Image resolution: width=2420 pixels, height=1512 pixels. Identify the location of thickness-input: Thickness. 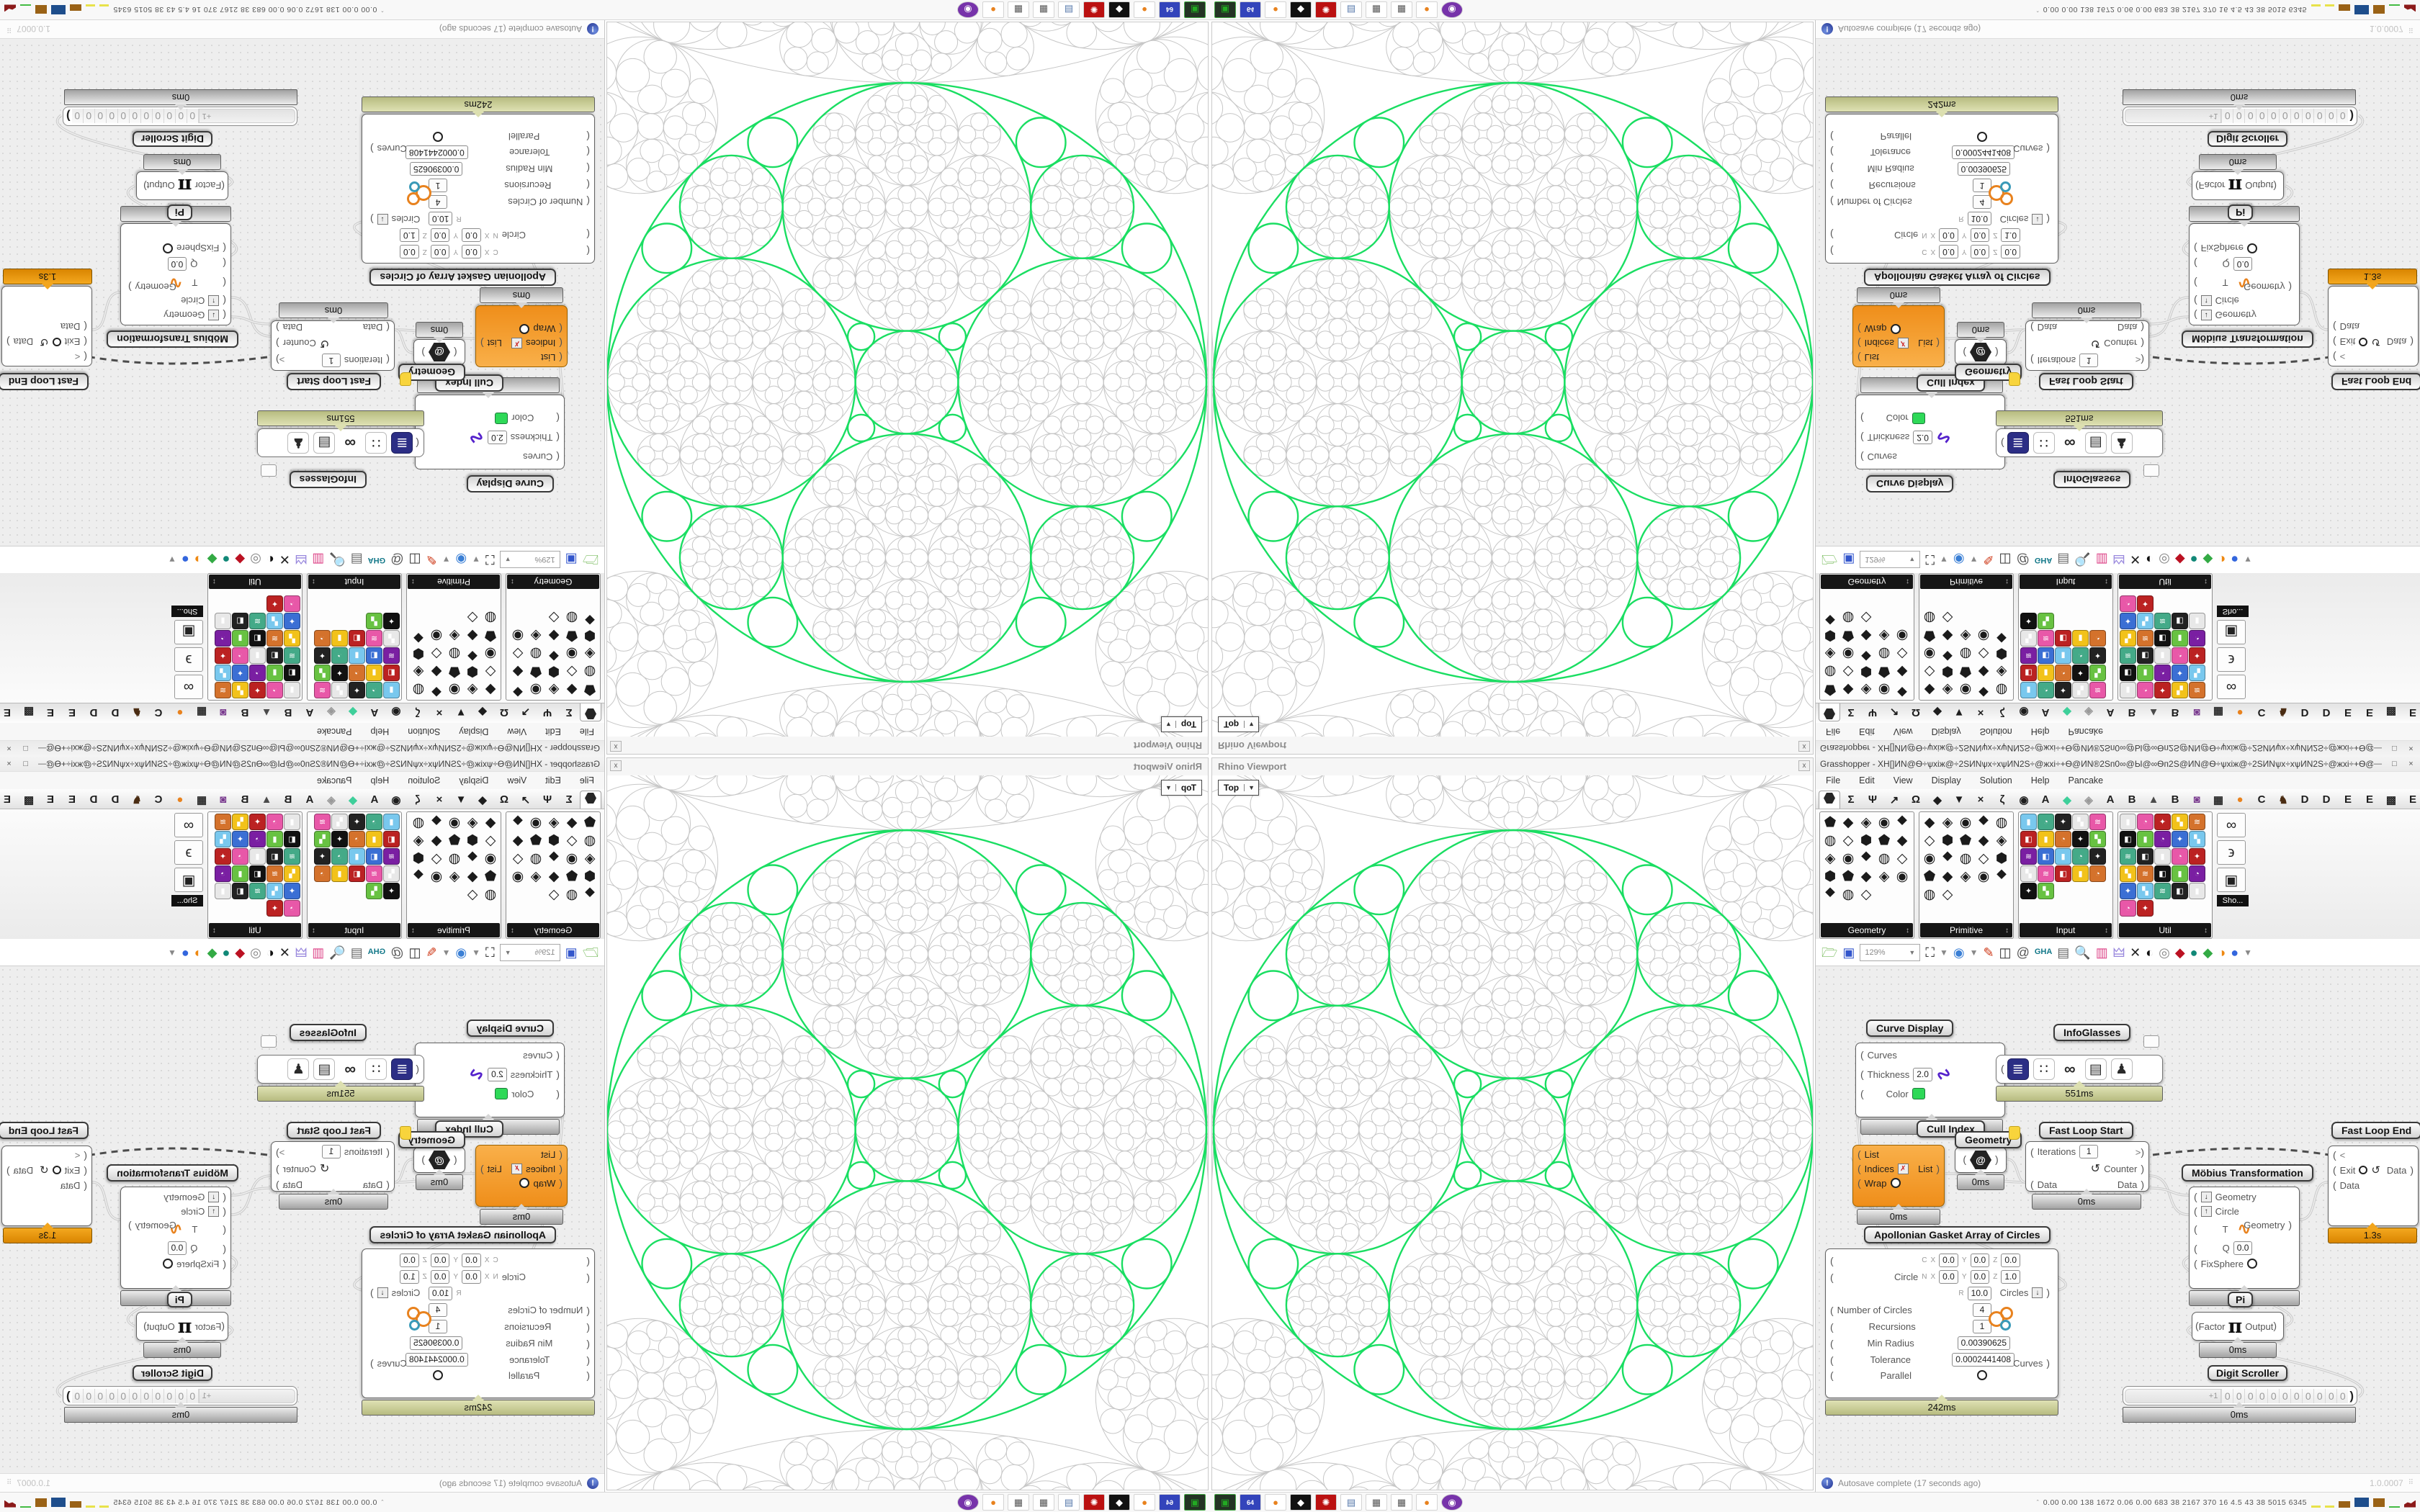
(1888, 438).